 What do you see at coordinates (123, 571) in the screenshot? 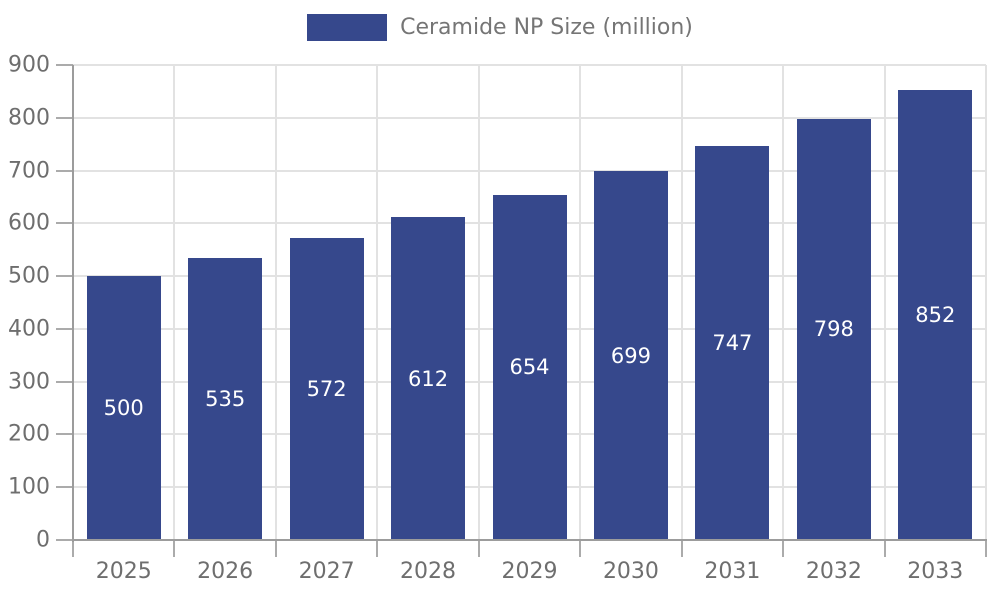
I see `x-tick-label: 2025` at bounding box center [123, 571].